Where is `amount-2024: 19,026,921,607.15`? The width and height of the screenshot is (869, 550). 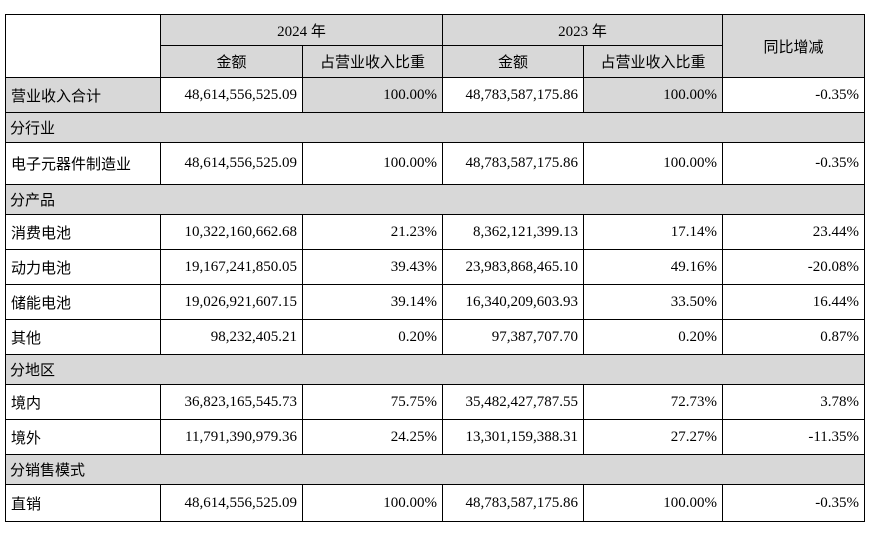 amount-2024: 19,026,921,607.15 is located at coordinates (231, 302).